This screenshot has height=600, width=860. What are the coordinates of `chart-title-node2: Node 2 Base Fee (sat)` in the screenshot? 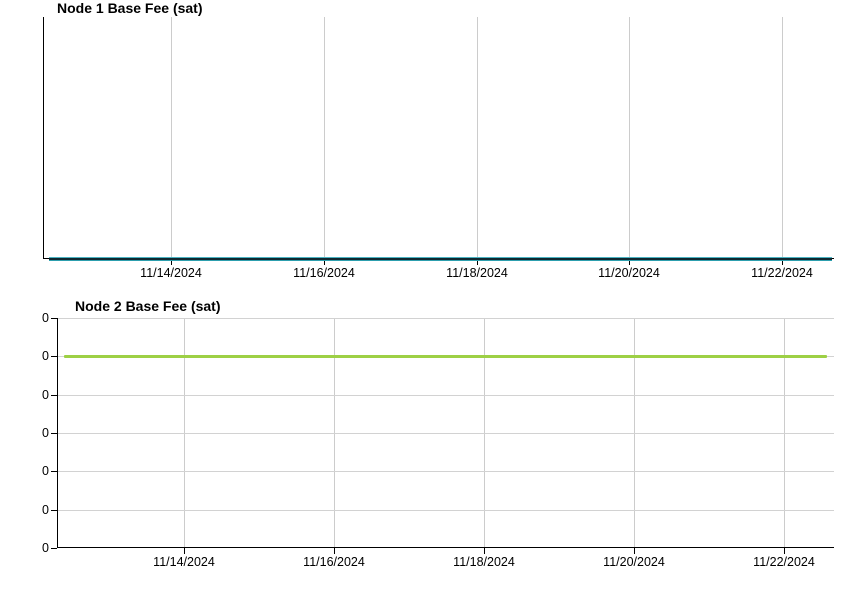 It's located at (148, 306).